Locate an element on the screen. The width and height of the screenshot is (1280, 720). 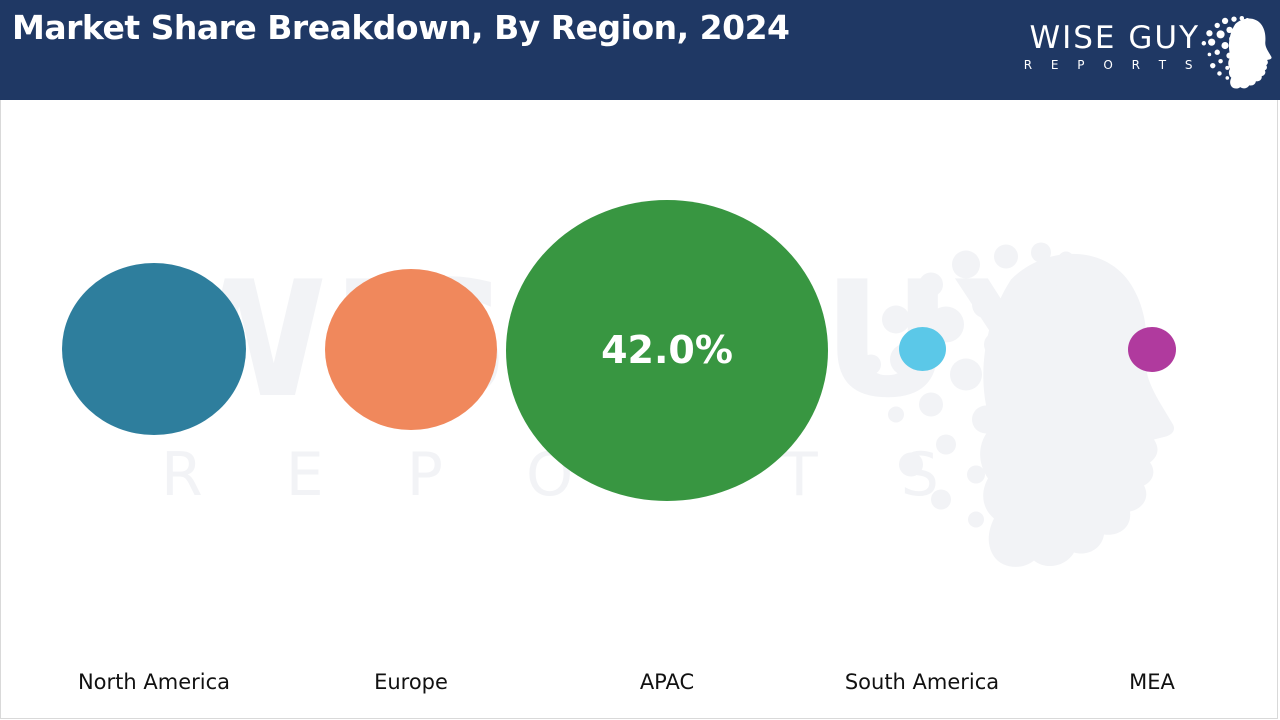
logo-head-icon is located at coordinates (1236, 52).